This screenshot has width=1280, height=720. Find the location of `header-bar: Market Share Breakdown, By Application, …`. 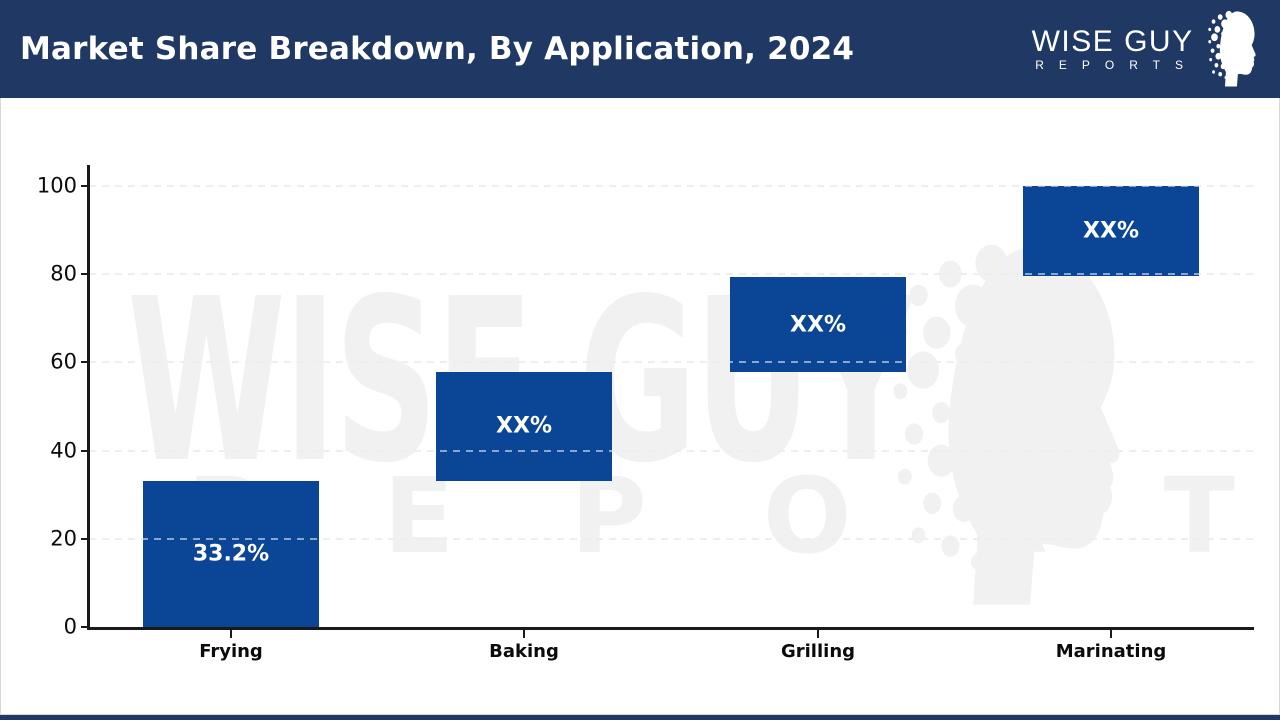

header-bar: Market Share Breakdown, By Application, … is located at coordinates (640, 49).